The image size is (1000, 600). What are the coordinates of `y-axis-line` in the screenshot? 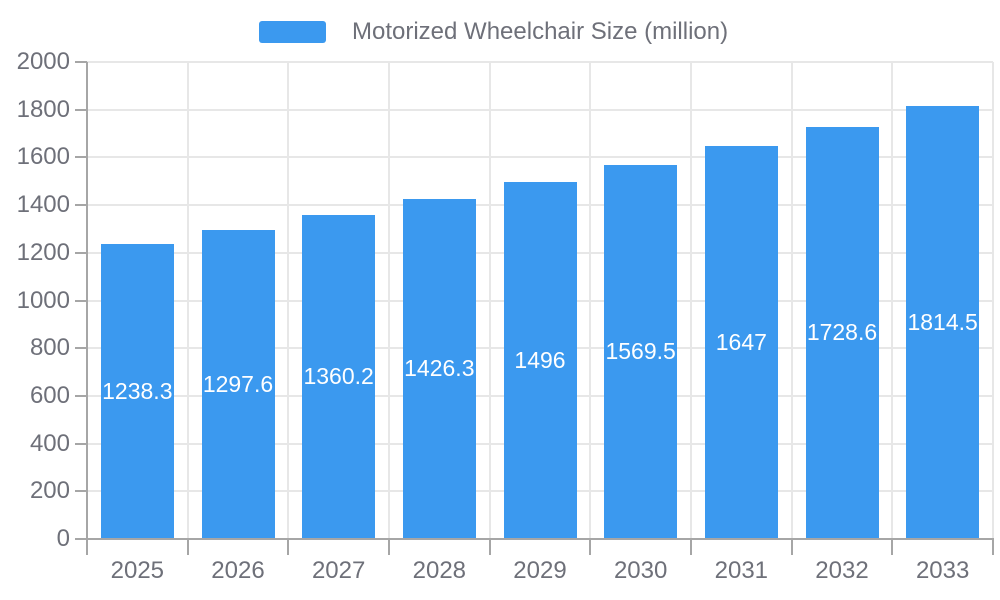 It's located at (87, 308).